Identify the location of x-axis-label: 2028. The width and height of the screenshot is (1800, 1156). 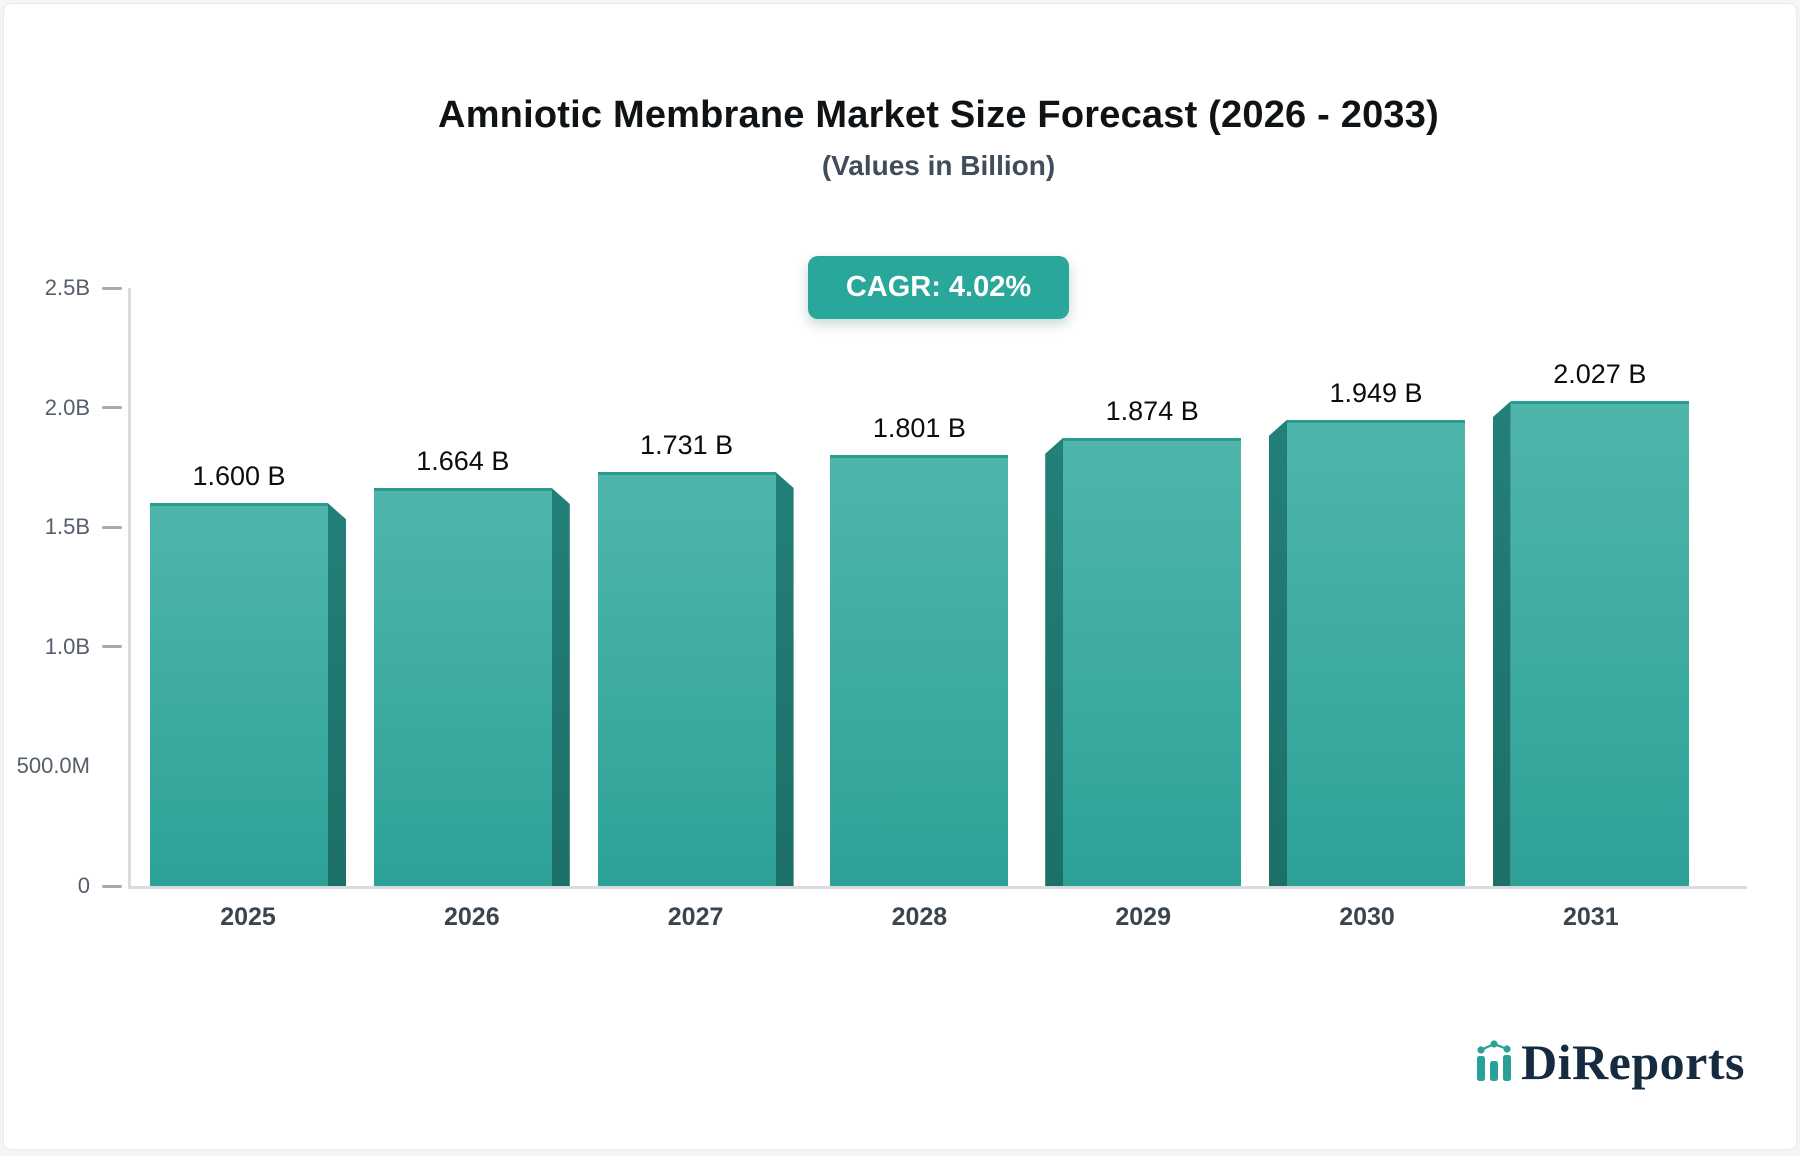
(919, 917).